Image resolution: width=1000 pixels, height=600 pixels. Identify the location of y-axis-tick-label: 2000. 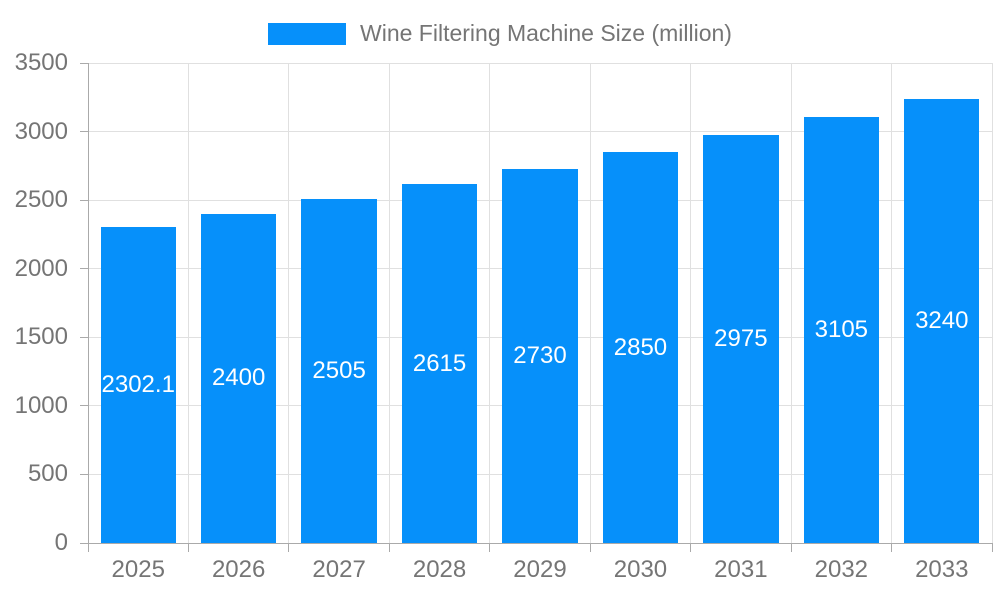
(41, 268).